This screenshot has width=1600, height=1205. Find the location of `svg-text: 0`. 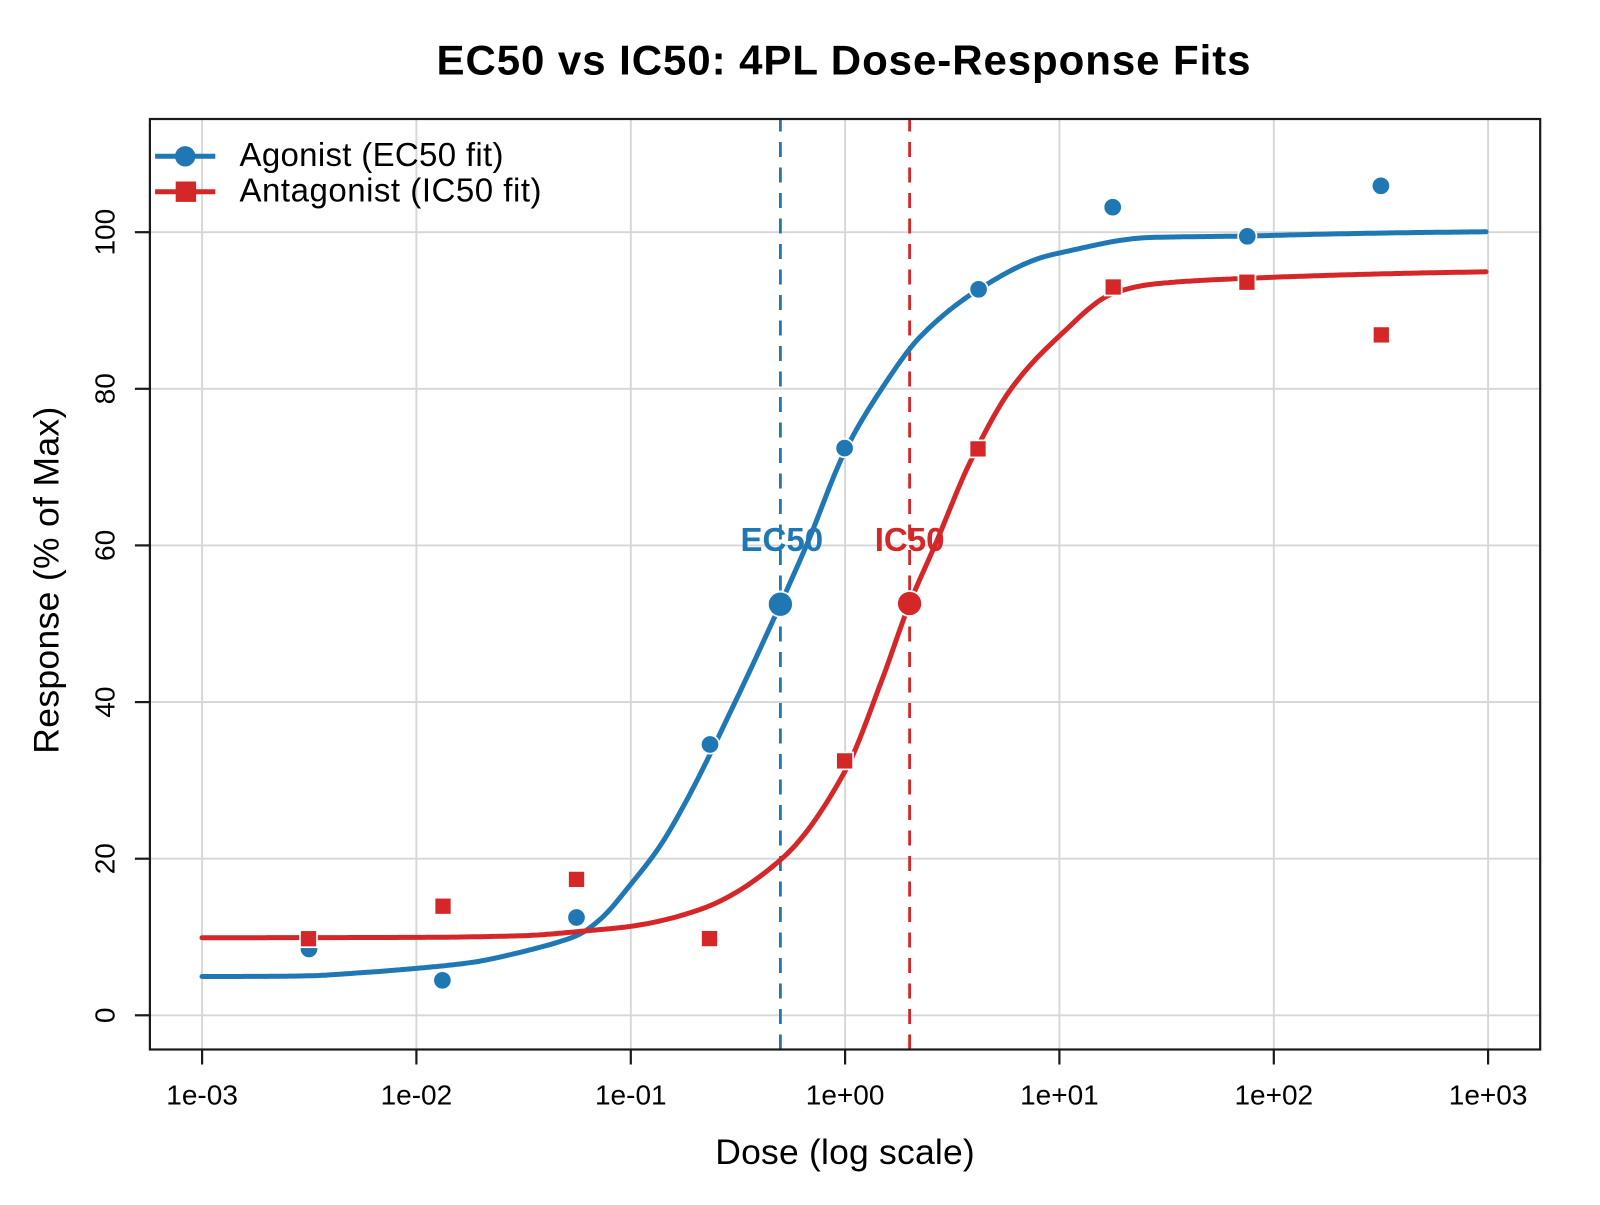

svg-text: 0 is located at coordinates (105, 1016).